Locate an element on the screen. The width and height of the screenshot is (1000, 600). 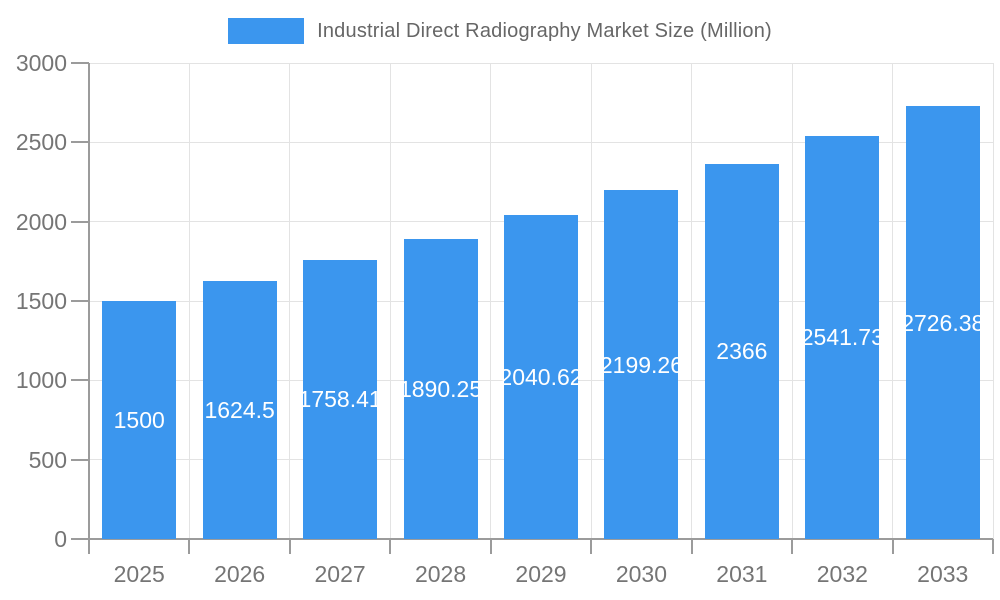
bar-value-label: 1758.41 is located at coordinates (340, 399).